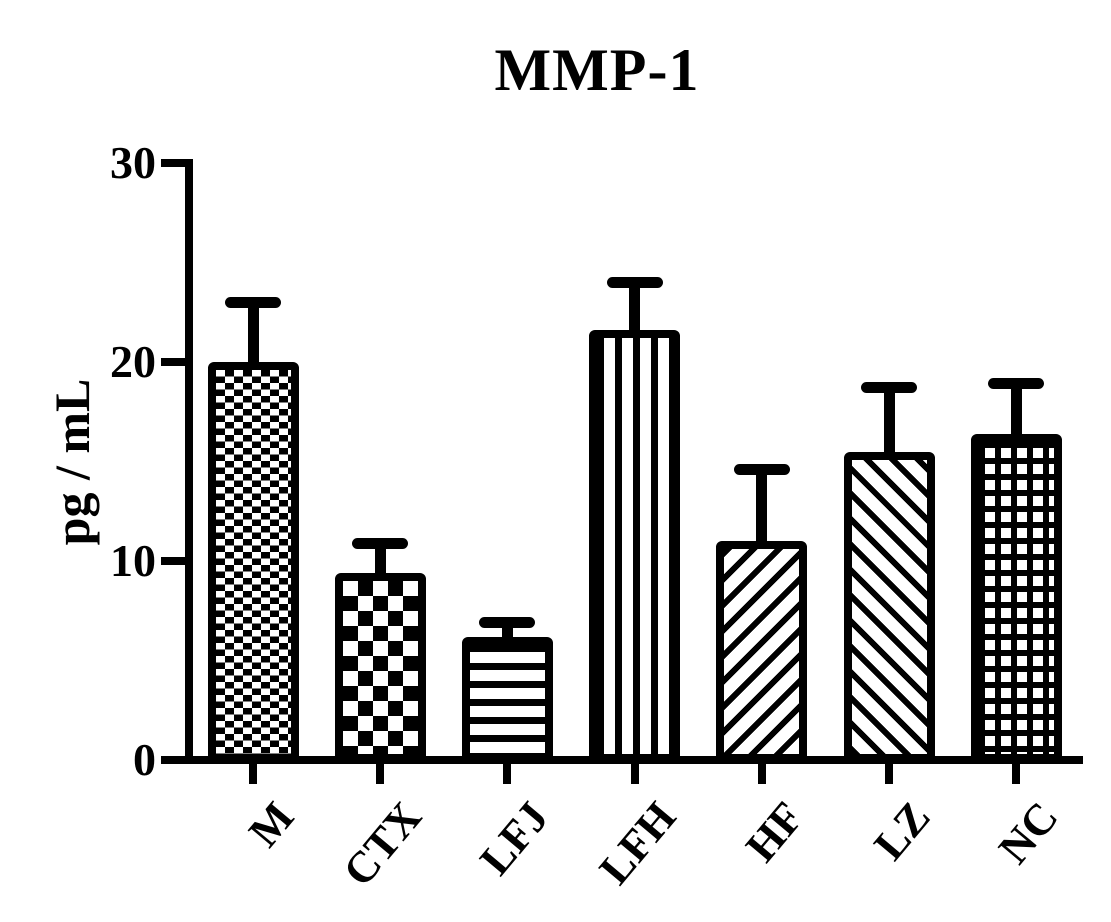 The width and height of the screenshot is (1111, 922). What do you see at coordinates (1016, 597) in the screenshot?
I see `bar-NC` at bounding box center [1016, 597].